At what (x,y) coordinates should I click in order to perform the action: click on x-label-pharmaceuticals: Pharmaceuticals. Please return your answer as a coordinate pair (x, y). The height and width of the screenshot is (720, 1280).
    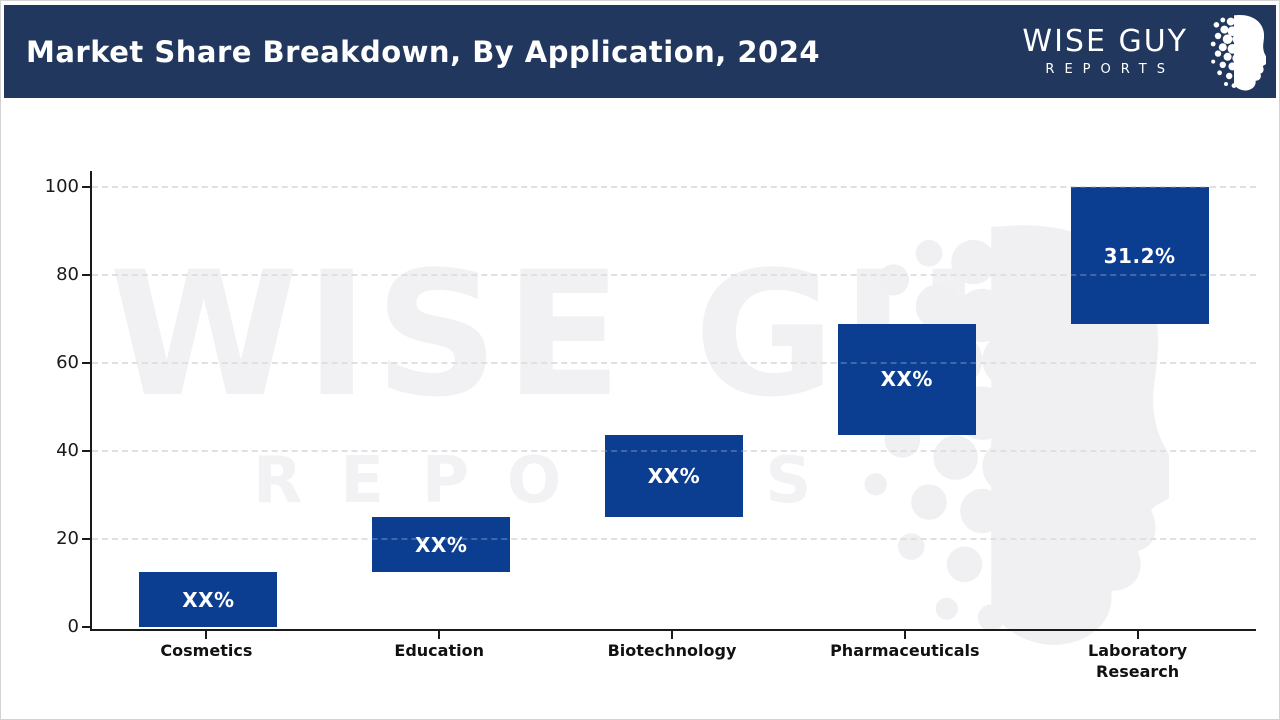
    Looking at the image, I should click on (905, 650).